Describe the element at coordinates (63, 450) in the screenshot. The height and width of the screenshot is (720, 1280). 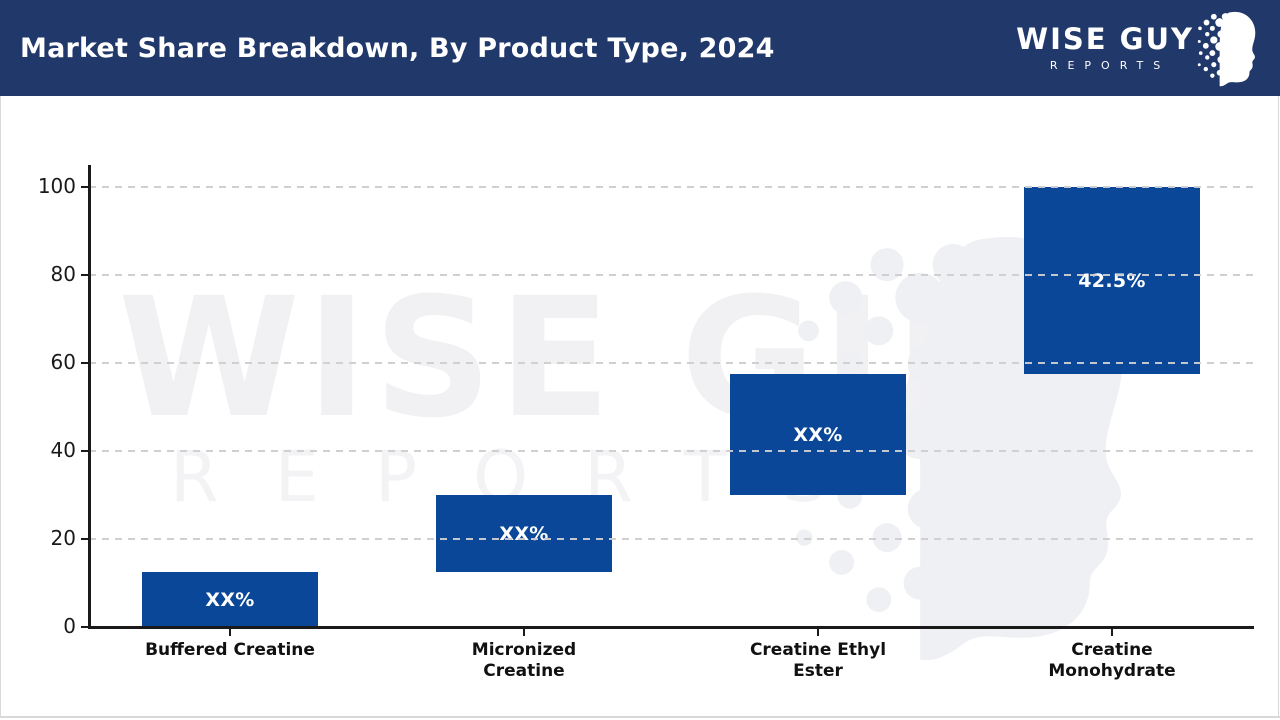
I see `y-tick-label-40: 40` at that location.